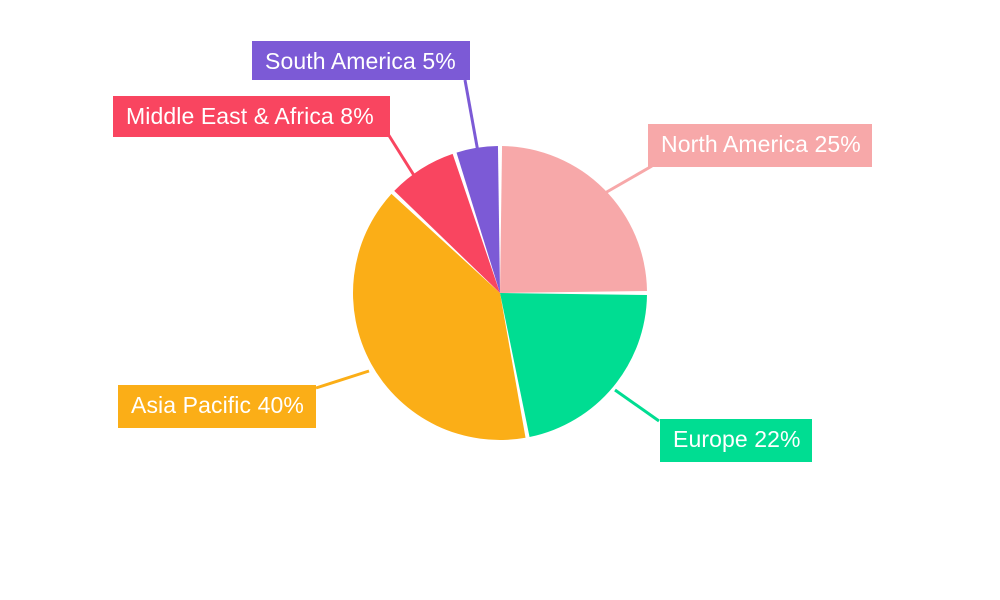 This screenshot has height=600, width=1000. I want to click on pie-slice-south-america, so click(478, 219).